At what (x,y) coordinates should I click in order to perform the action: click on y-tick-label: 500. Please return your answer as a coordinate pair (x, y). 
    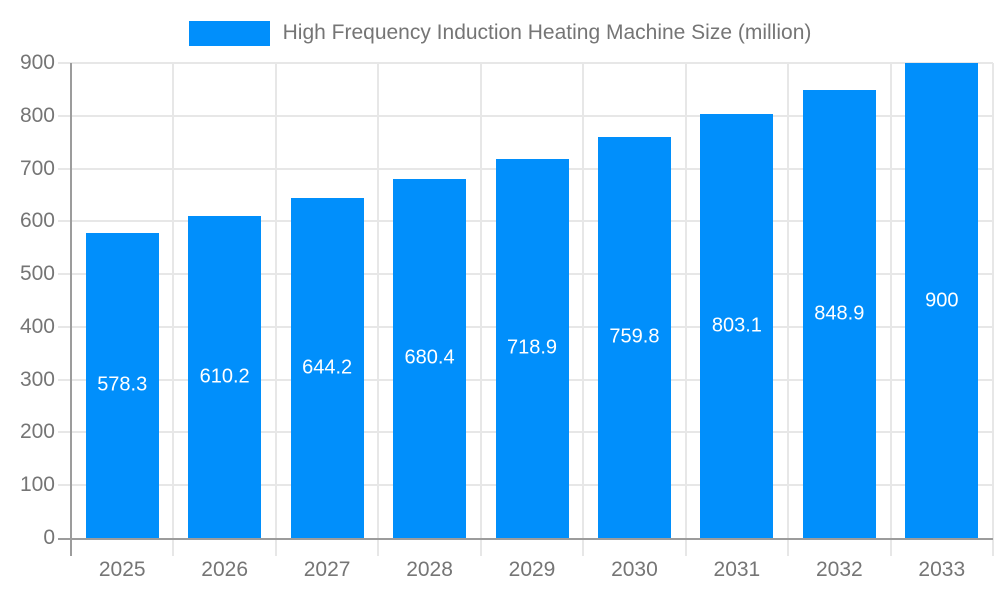
    Looking at the image, I should click on (37, 274).